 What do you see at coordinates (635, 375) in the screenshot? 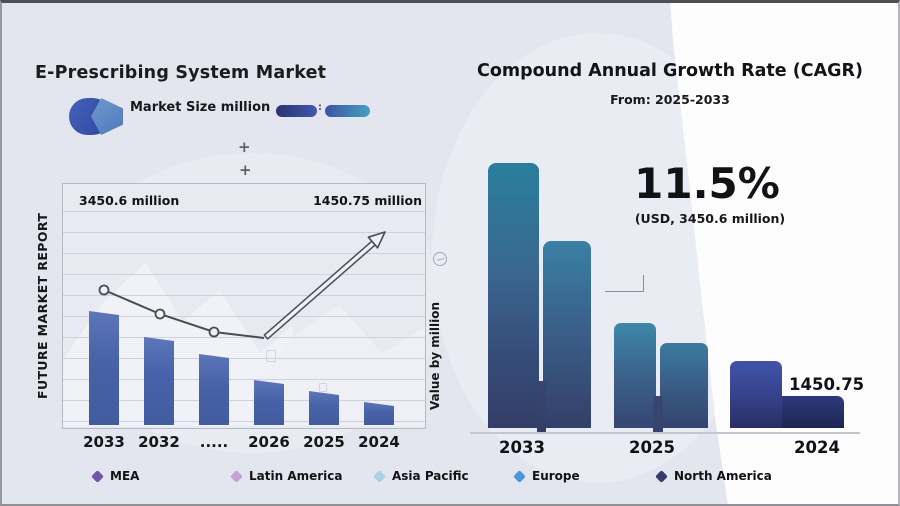
I see `cagr-bar-2025-left` at bounding box center [635, 375].